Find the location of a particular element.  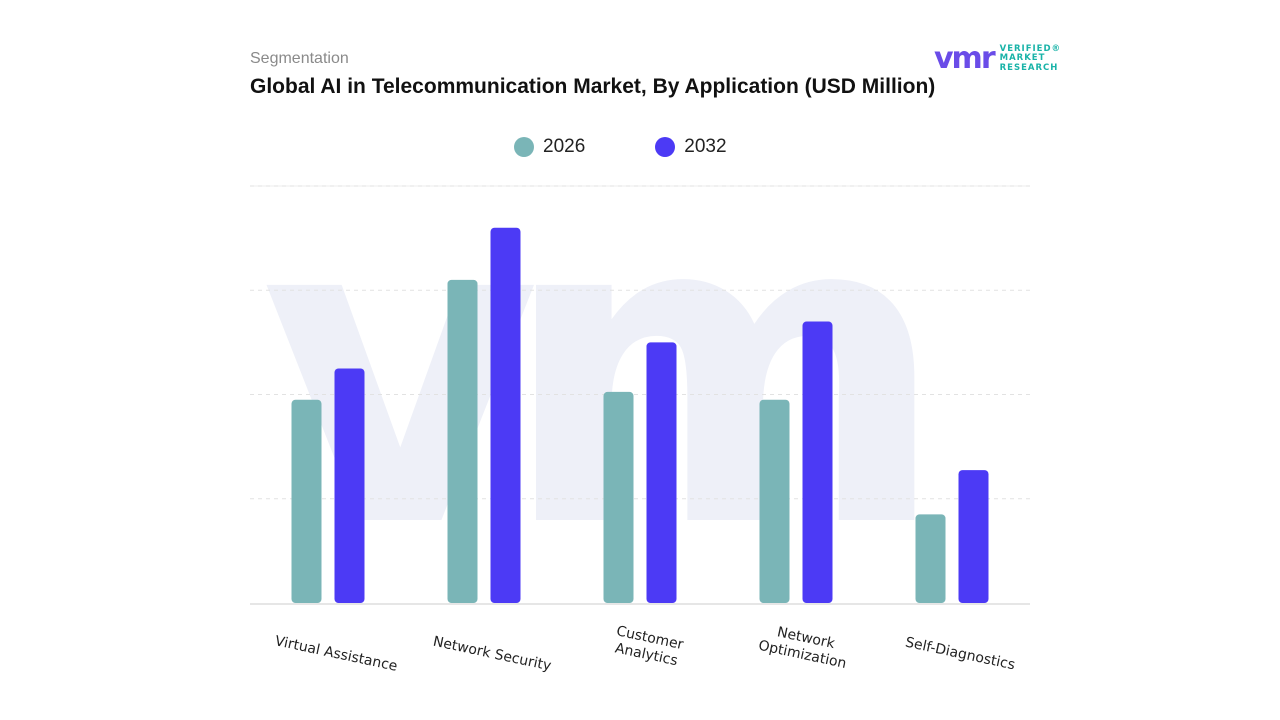

chart-subtitle: Segmentation is located at coordinates (299, 58).